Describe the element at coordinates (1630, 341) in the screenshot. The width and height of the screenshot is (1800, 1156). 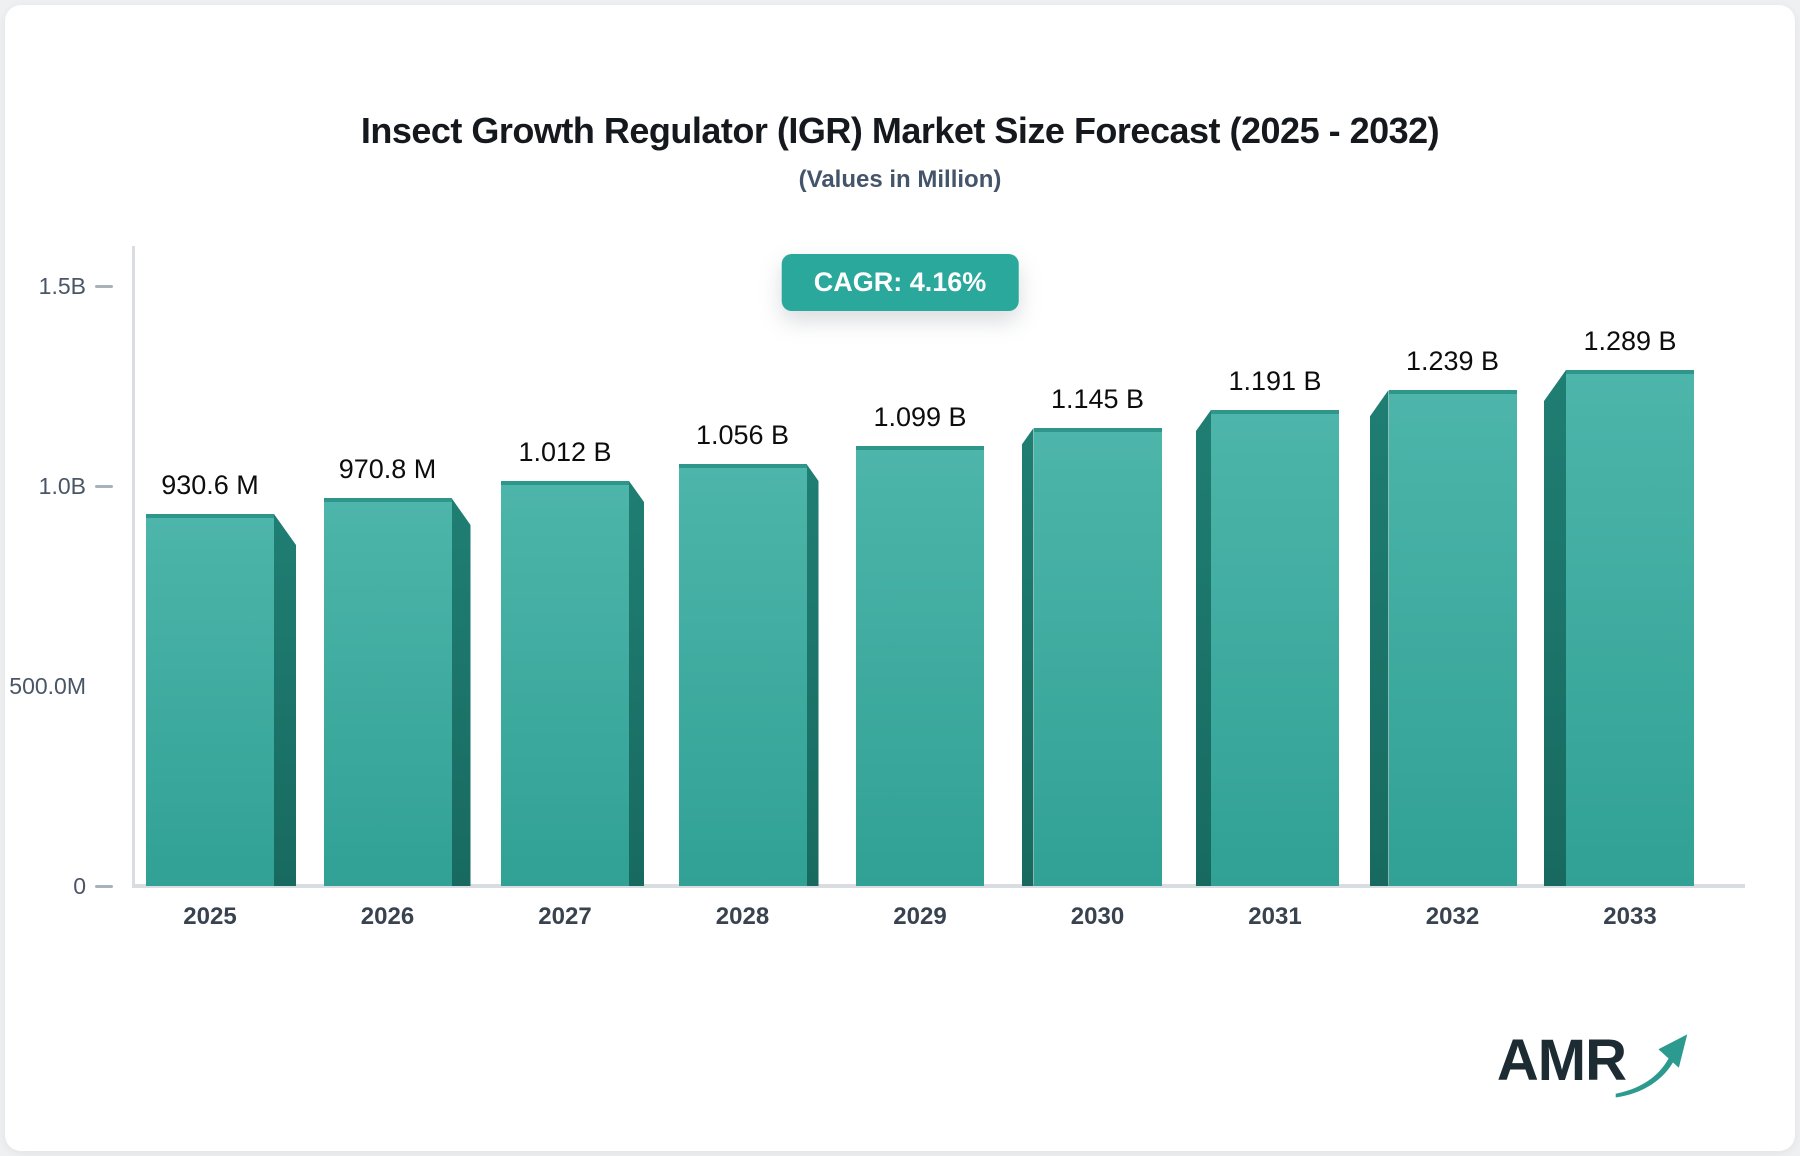
I see `bar-value-label-2033: 1.289 B` at that location.